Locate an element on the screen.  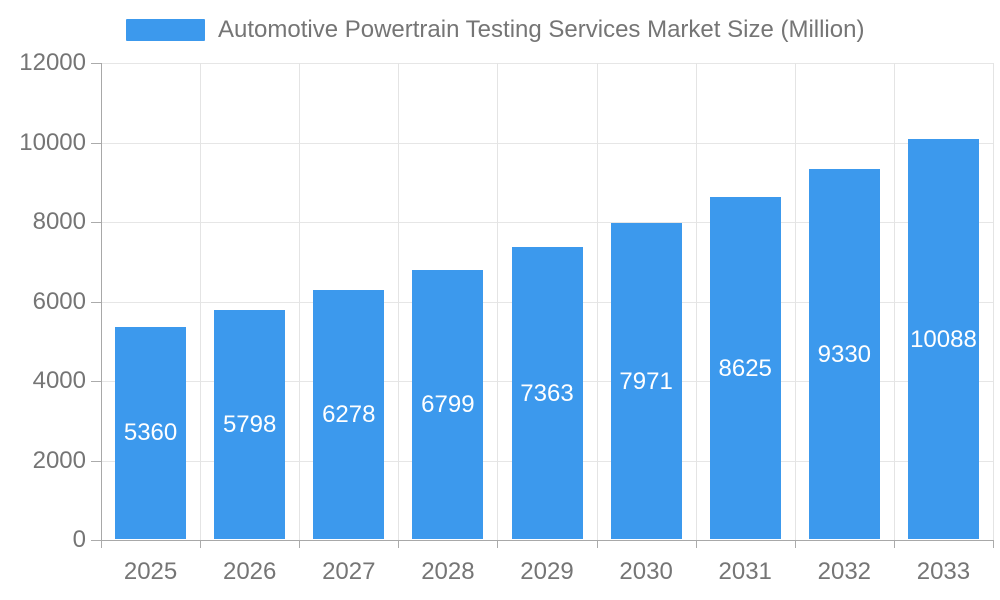
y-tick-label-0: 0 is located at coordinates (79, 539).